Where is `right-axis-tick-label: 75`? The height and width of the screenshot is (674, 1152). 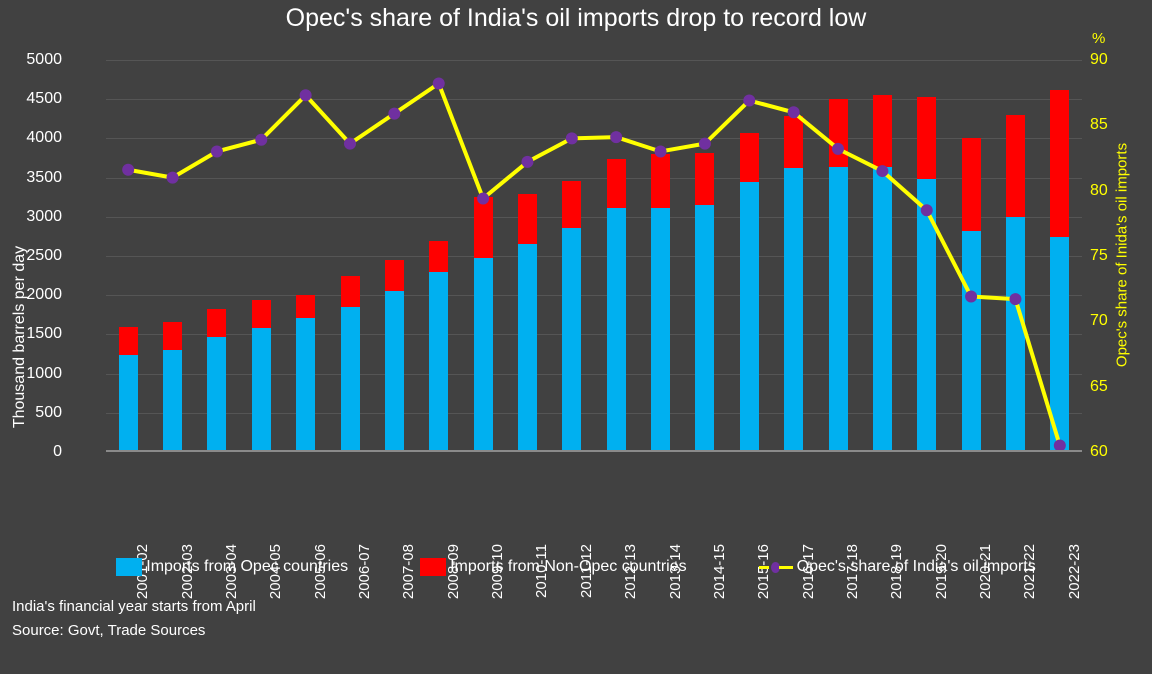
right-axis-tick-label: 75 is located at coordinates (1099, 255).